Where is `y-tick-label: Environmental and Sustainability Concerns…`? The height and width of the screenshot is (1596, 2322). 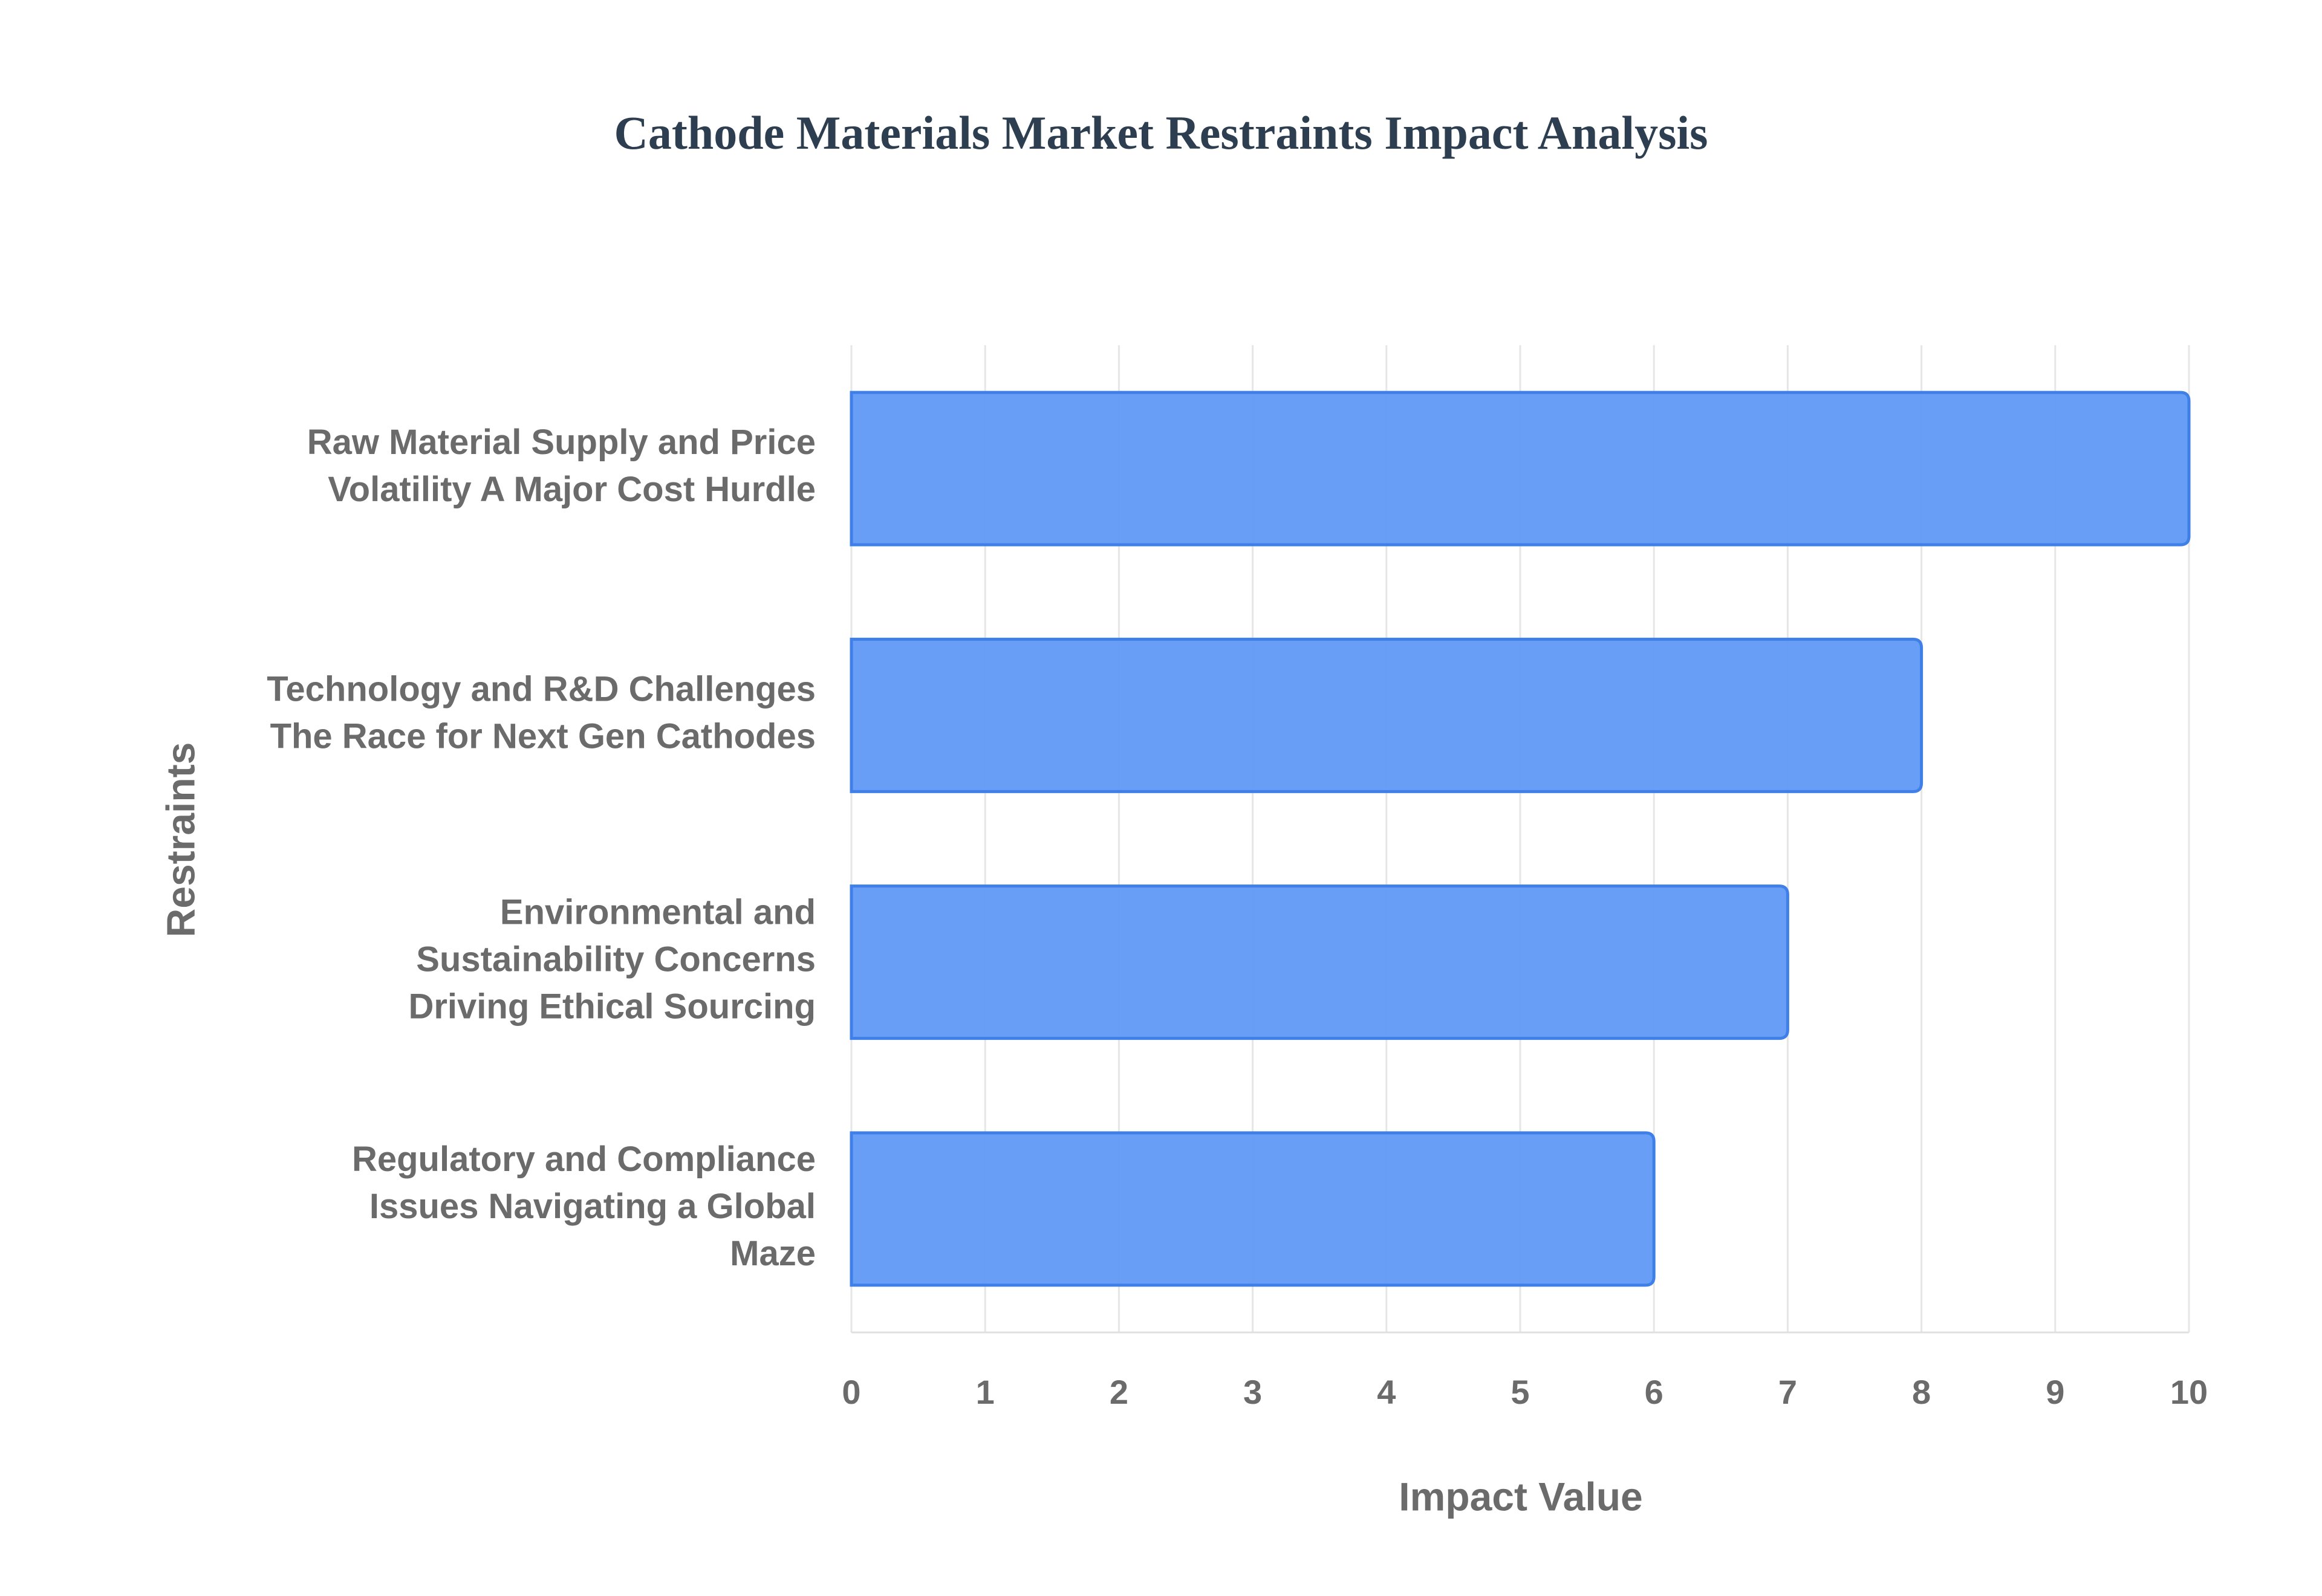 y-tick-label: Environmental and Sustainability Concerns… is located at coordinates (612, 960).